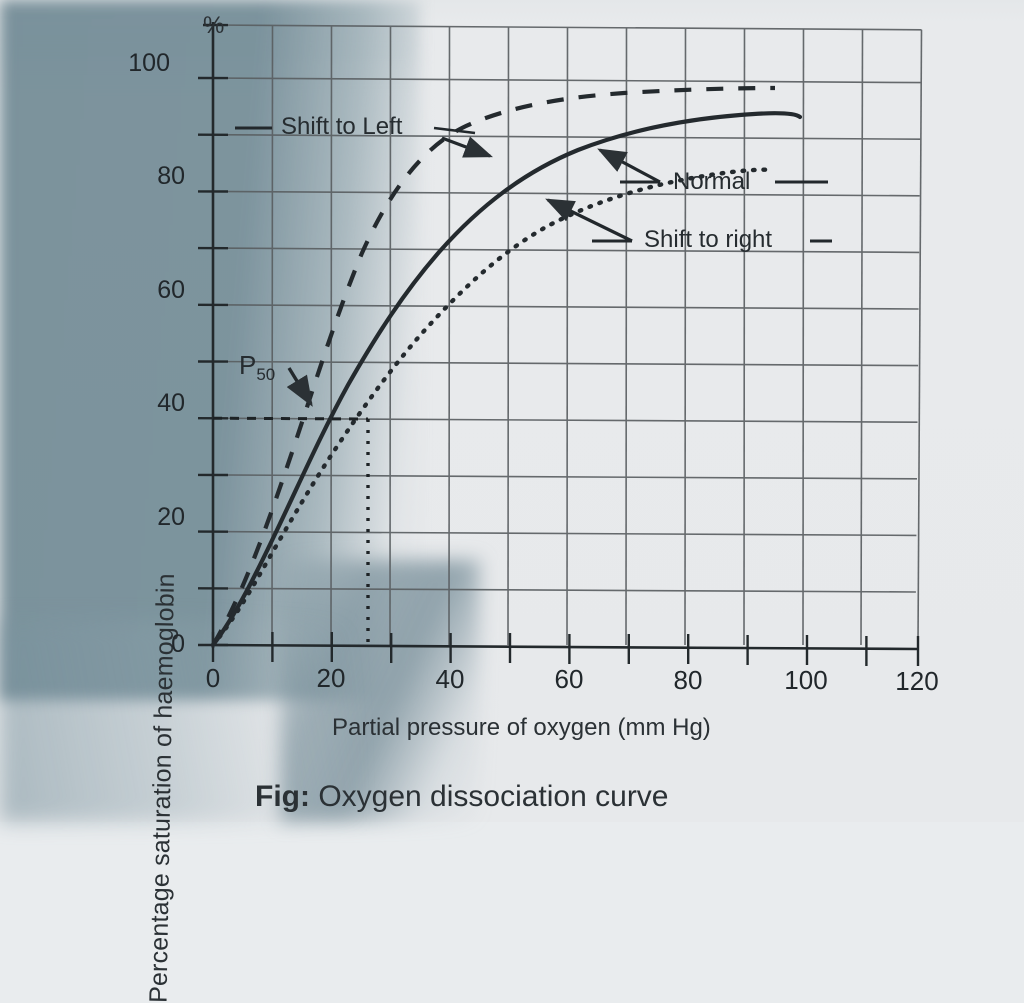  I want to click on p50-arrow, so click(300, 386).